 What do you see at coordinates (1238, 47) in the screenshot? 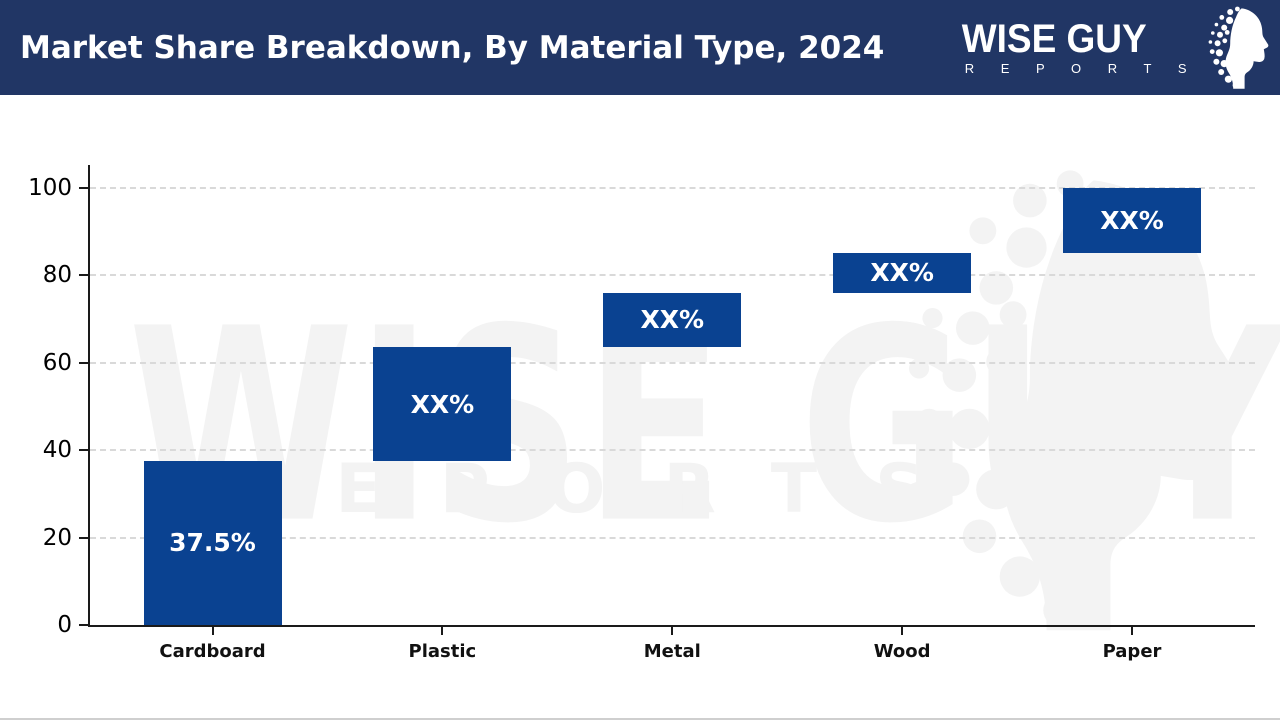
I see `wiseguy-head-logo-icon` at bounding box center [1238, 47].